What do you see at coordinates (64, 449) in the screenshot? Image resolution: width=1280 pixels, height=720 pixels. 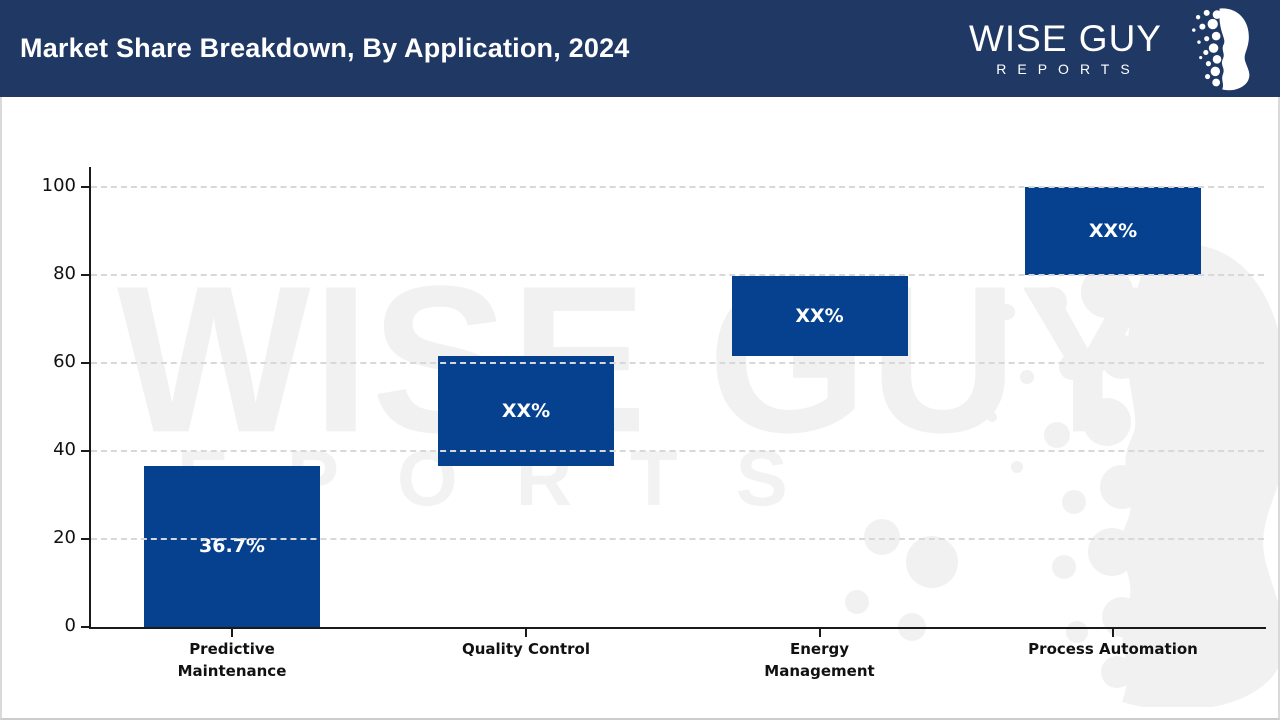 I see `y-tick-label-40: 40` at bounding box center [64, 449].